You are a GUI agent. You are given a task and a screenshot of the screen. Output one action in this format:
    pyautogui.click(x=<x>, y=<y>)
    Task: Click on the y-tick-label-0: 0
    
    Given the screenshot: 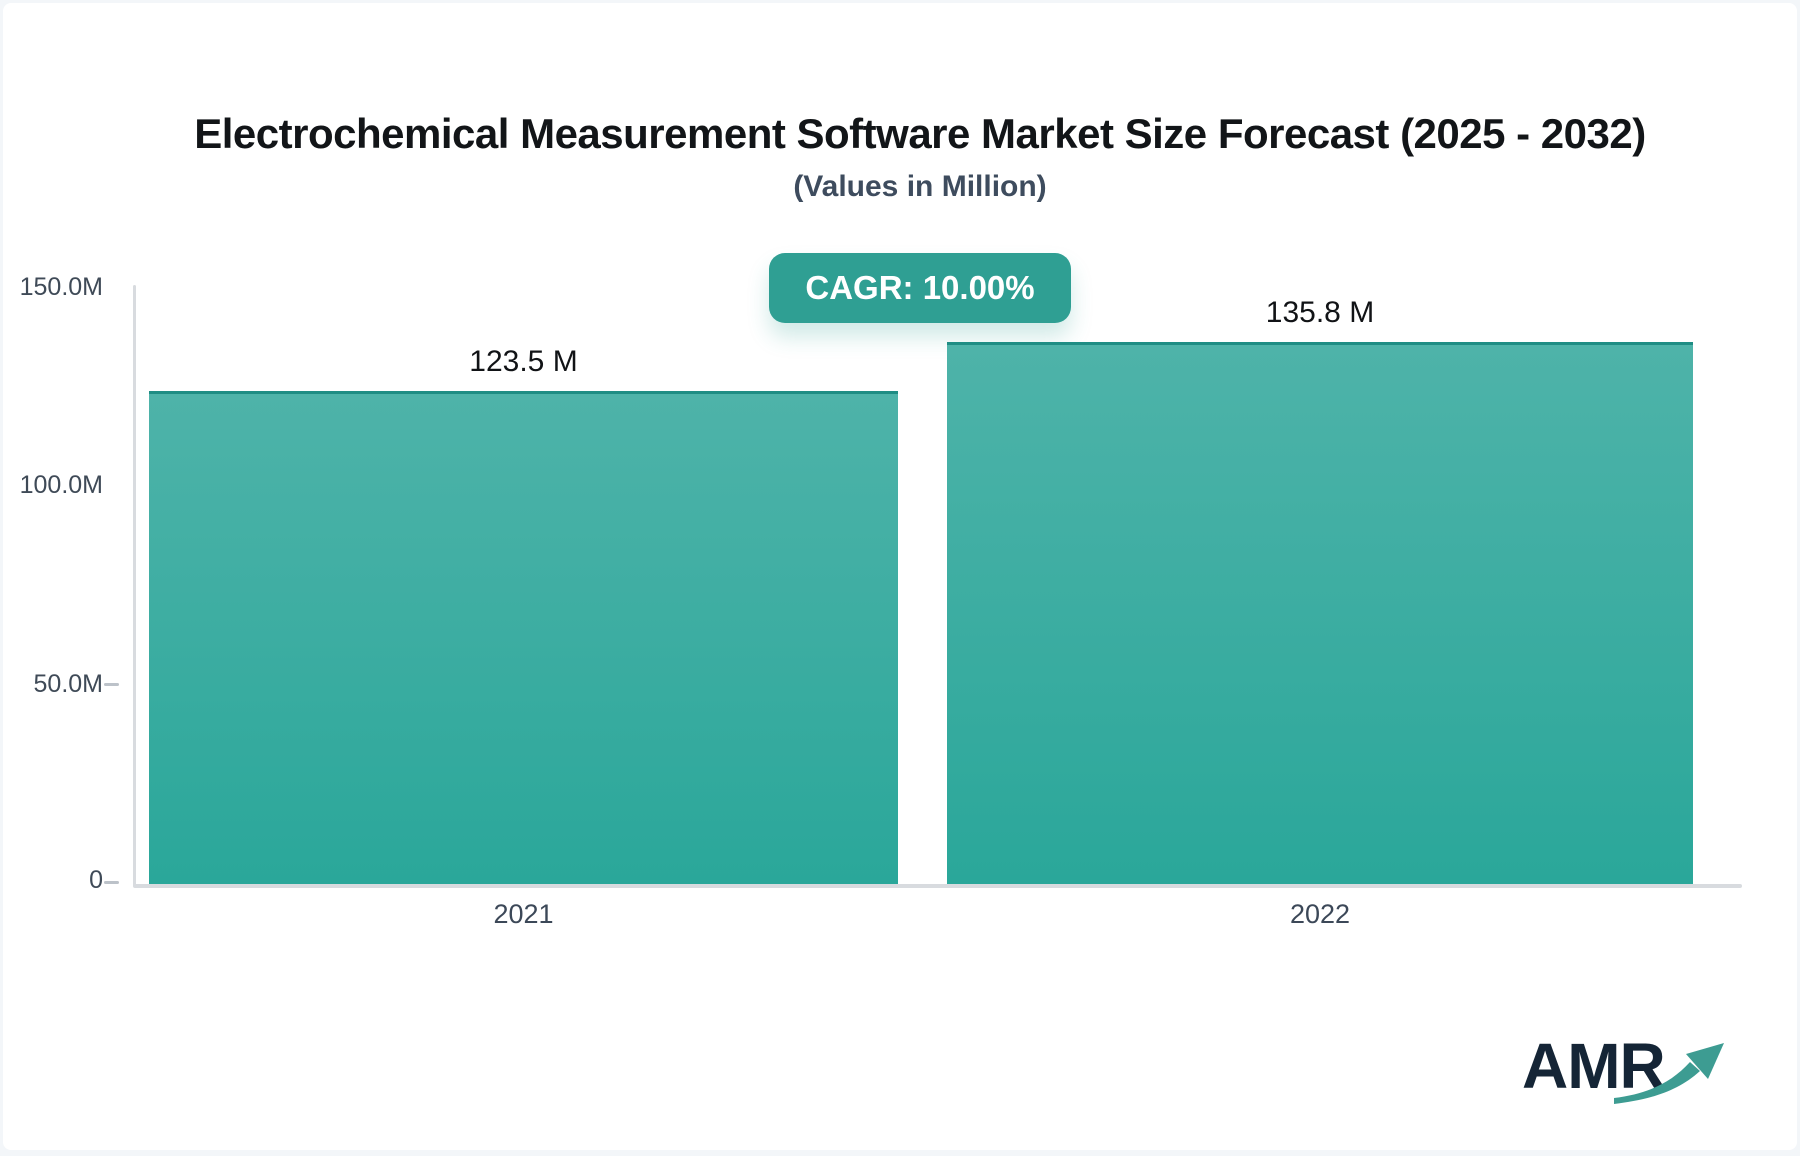 What is the action you would take?
    pyautogui.click(x=96, y=880)
    